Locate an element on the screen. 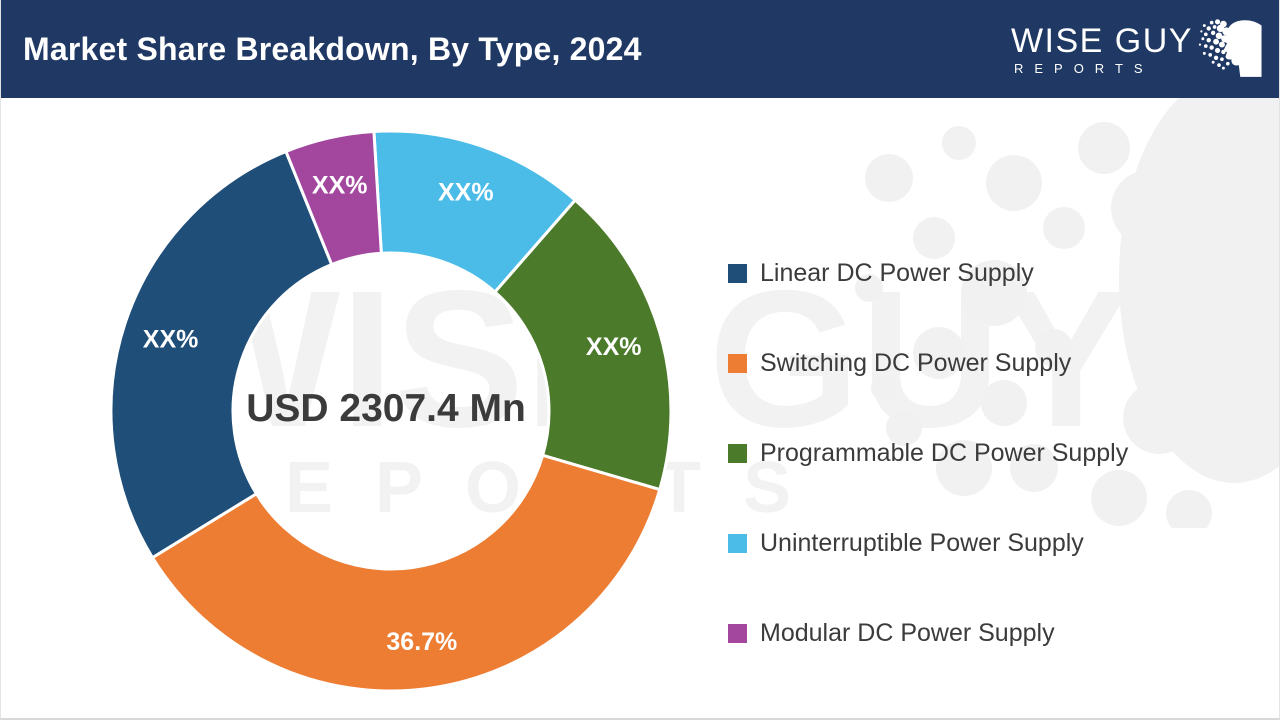 The width and height of the screenshot is (1280, 720). slice-label-modular: XX% is located at coordinates (340, 186).